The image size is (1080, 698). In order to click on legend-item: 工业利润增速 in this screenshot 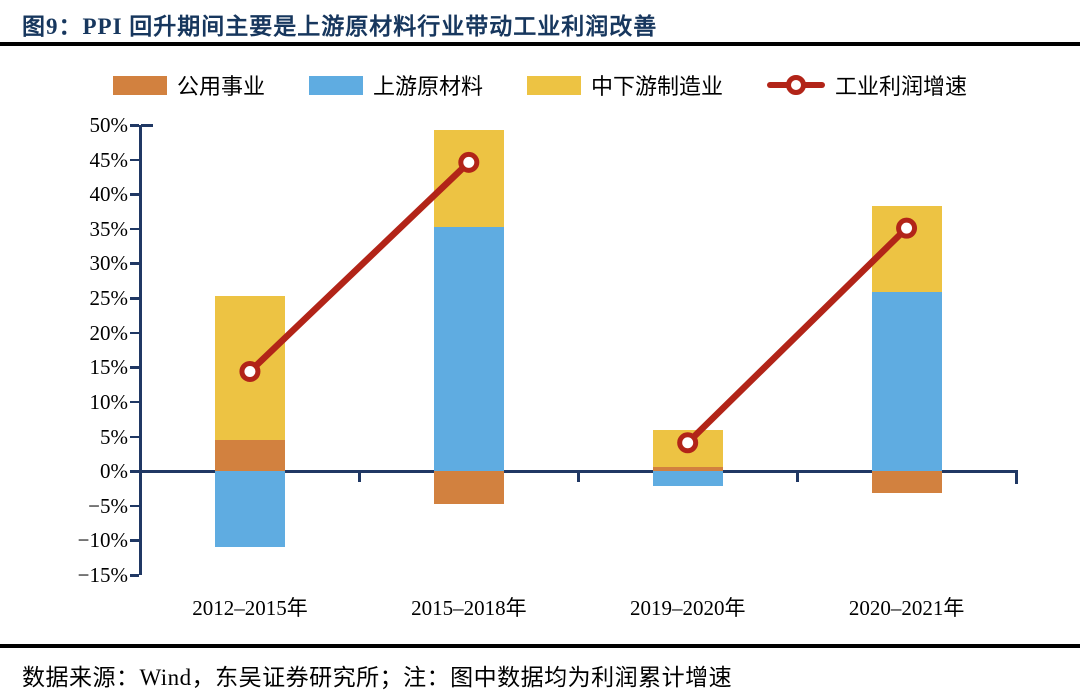, I will do `click(867, 85)`.